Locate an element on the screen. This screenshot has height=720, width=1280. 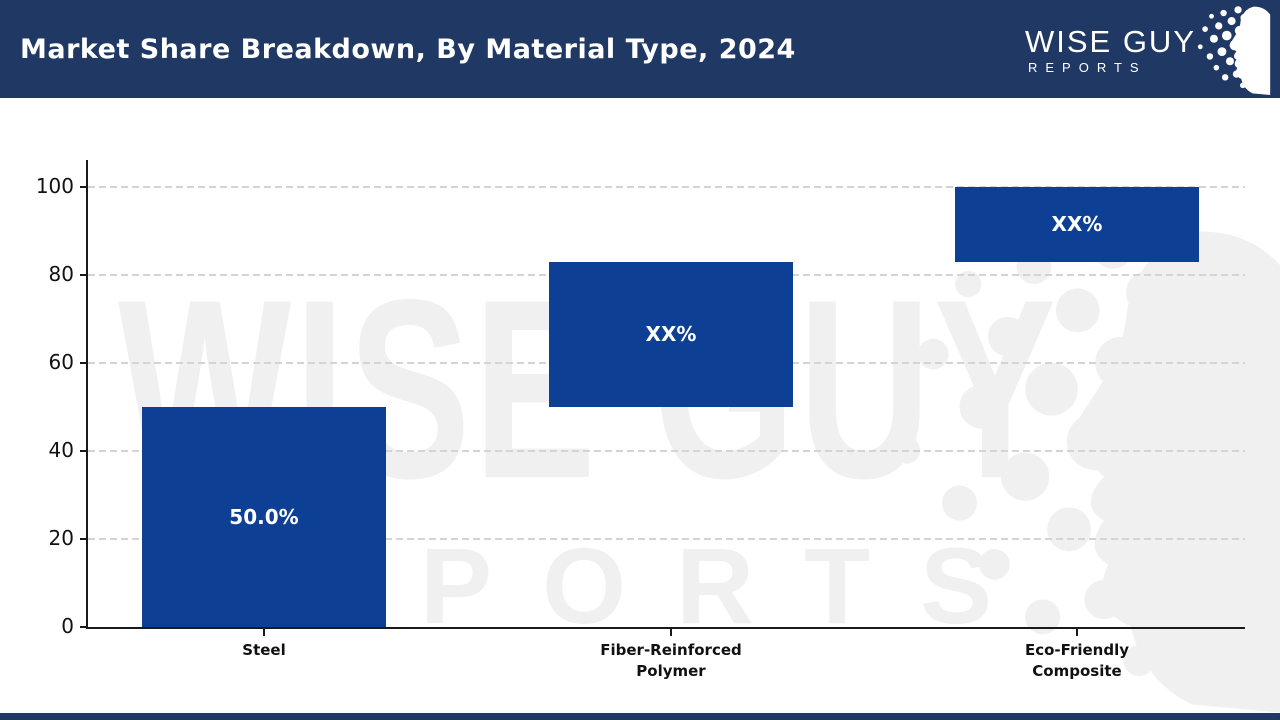
logo-reports-label: REPORTS is located at coordinates (1087, 67).